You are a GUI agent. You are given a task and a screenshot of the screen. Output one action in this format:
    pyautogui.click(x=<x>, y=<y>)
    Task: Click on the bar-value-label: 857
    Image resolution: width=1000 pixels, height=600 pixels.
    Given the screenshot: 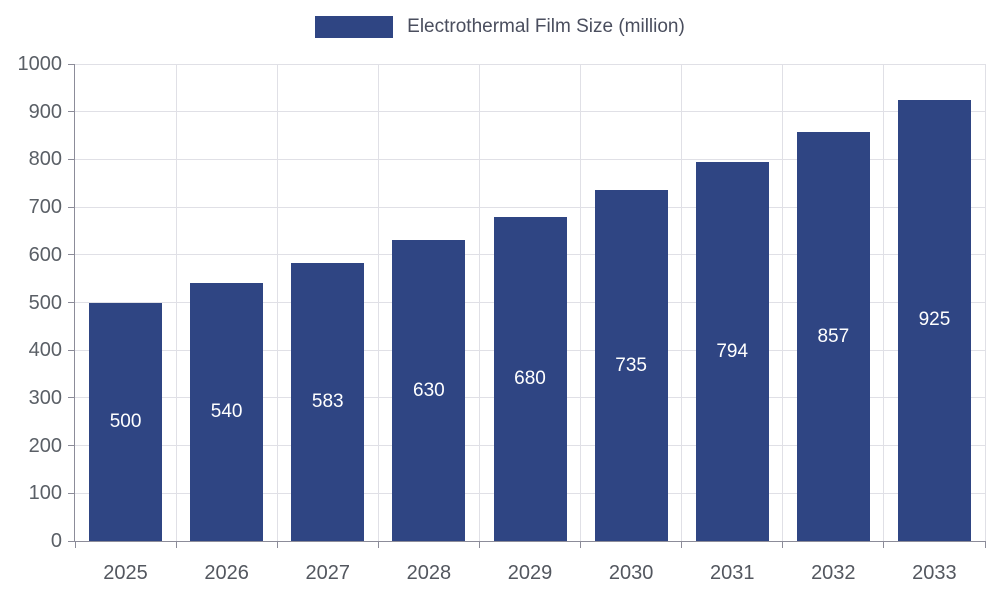 What is the action you would take?
    pyautogui.click(x=833, y=336)
    